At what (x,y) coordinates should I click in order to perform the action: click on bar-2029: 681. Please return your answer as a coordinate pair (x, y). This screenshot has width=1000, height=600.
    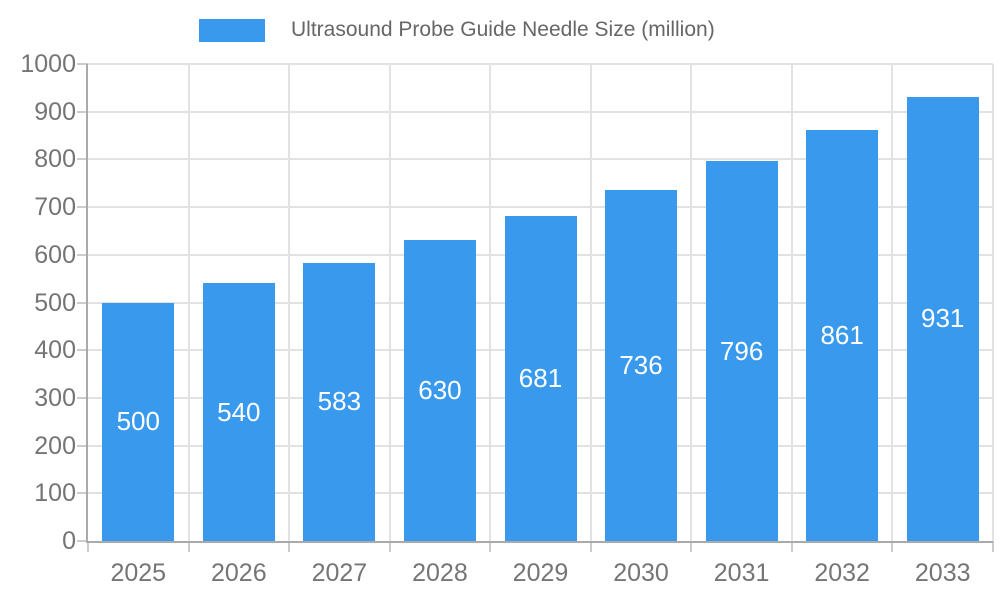
    Looking at the image, I should click on (540, 378).